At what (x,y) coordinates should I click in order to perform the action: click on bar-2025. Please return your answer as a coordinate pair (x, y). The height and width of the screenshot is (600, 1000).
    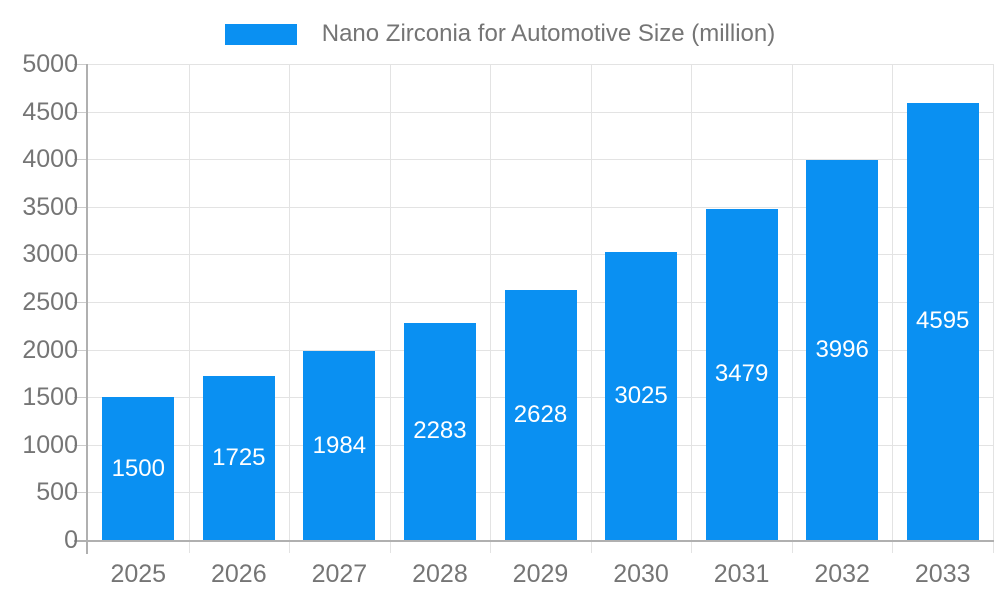
    Looking at the image, I should click on (138, 468).